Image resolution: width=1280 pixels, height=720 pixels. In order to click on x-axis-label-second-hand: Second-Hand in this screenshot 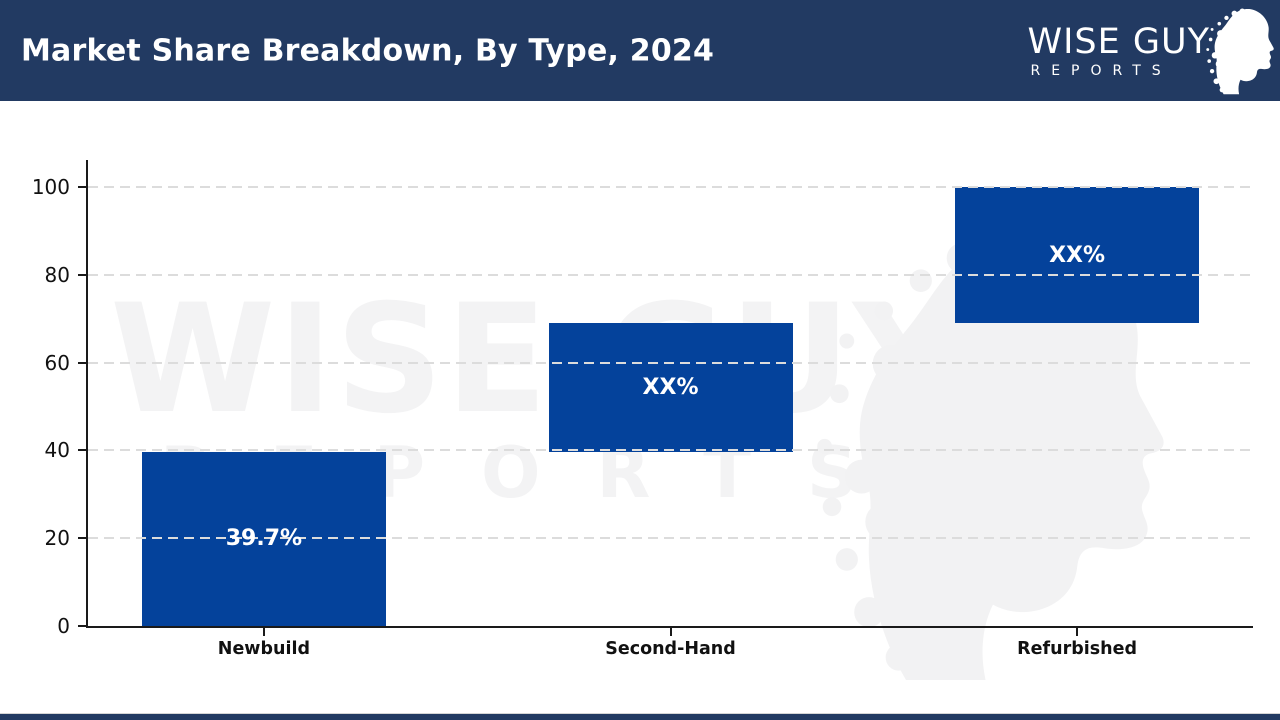, I will do `click(670, 649)`.